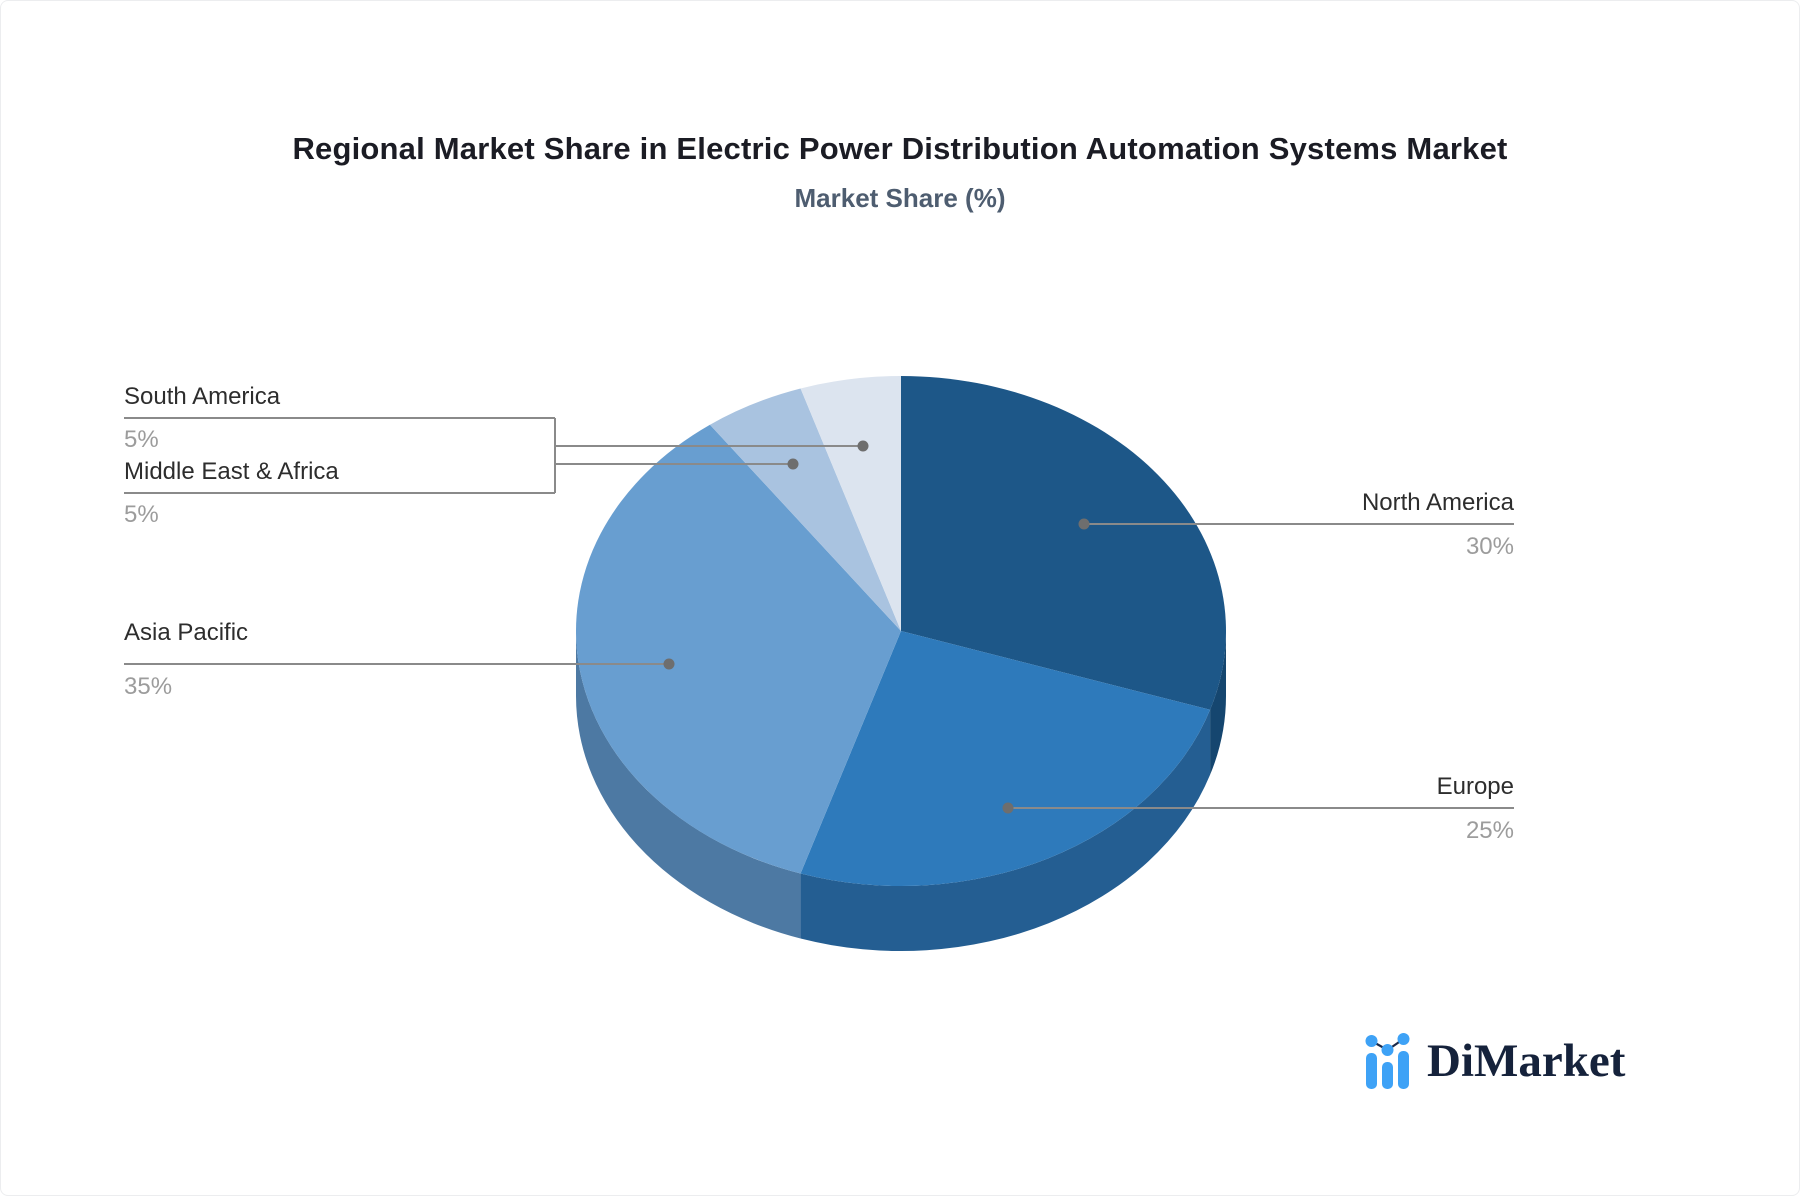 Image resolution: width=1800 pixels, height=1196 pixels. I want to click on brand-logo: DiMarket, so click(1494, 1061).